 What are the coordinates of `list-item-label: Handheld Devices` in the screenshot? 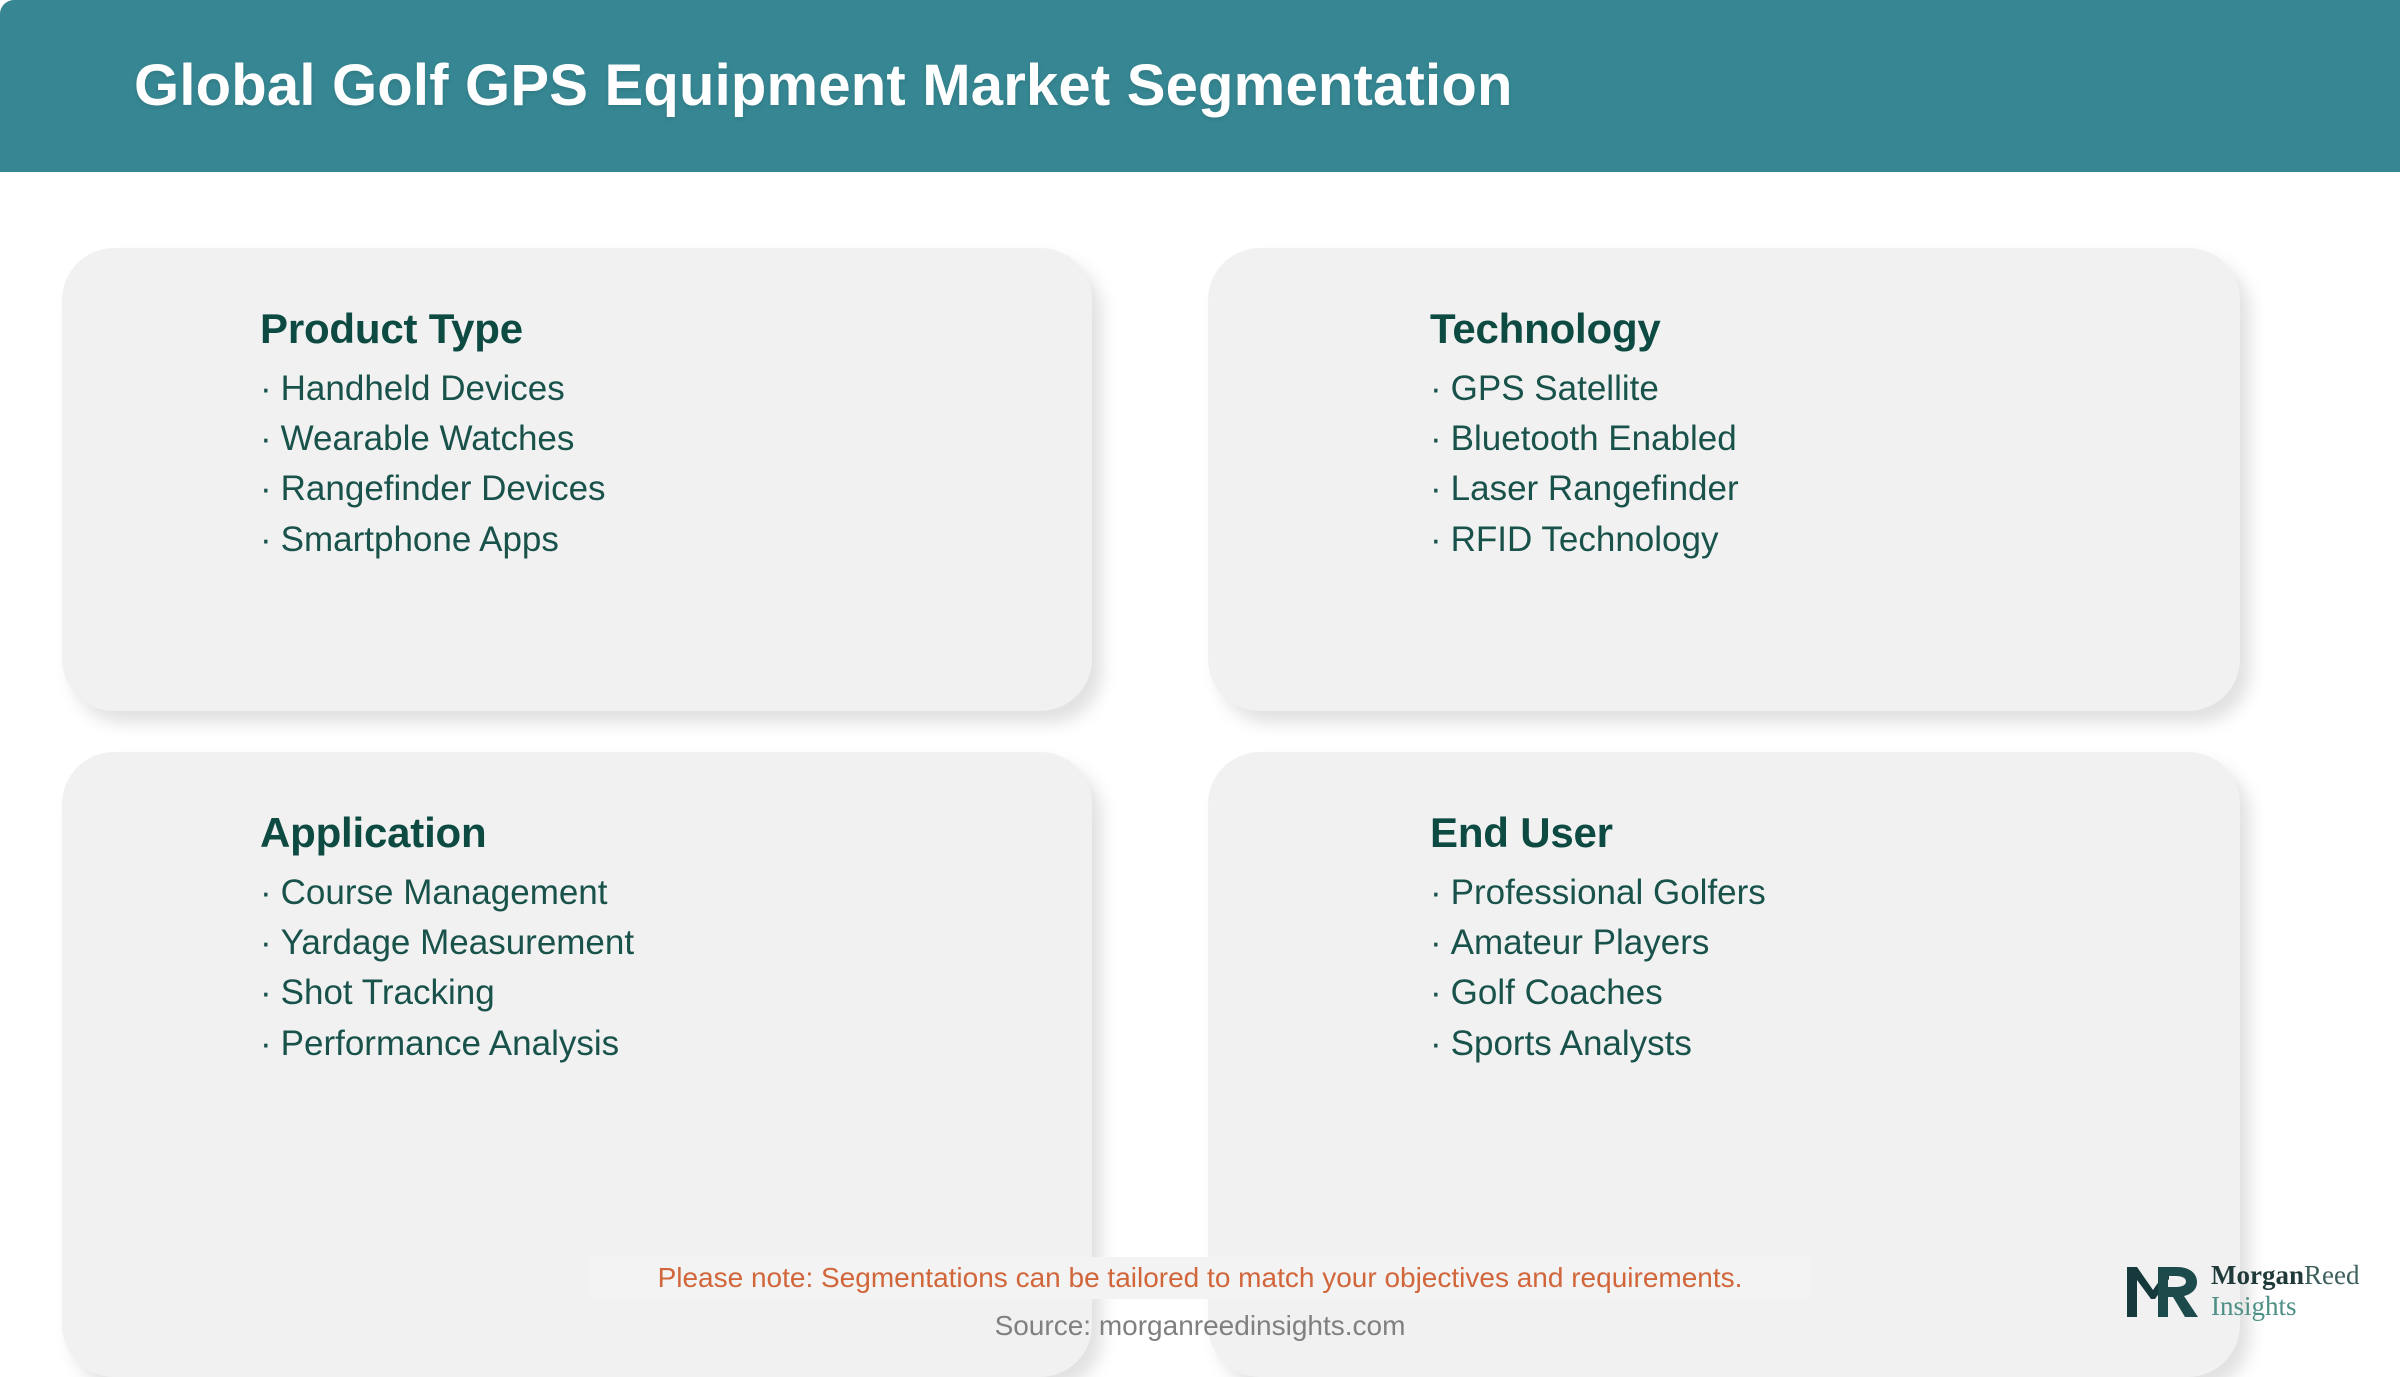 It's located at (422, 388).